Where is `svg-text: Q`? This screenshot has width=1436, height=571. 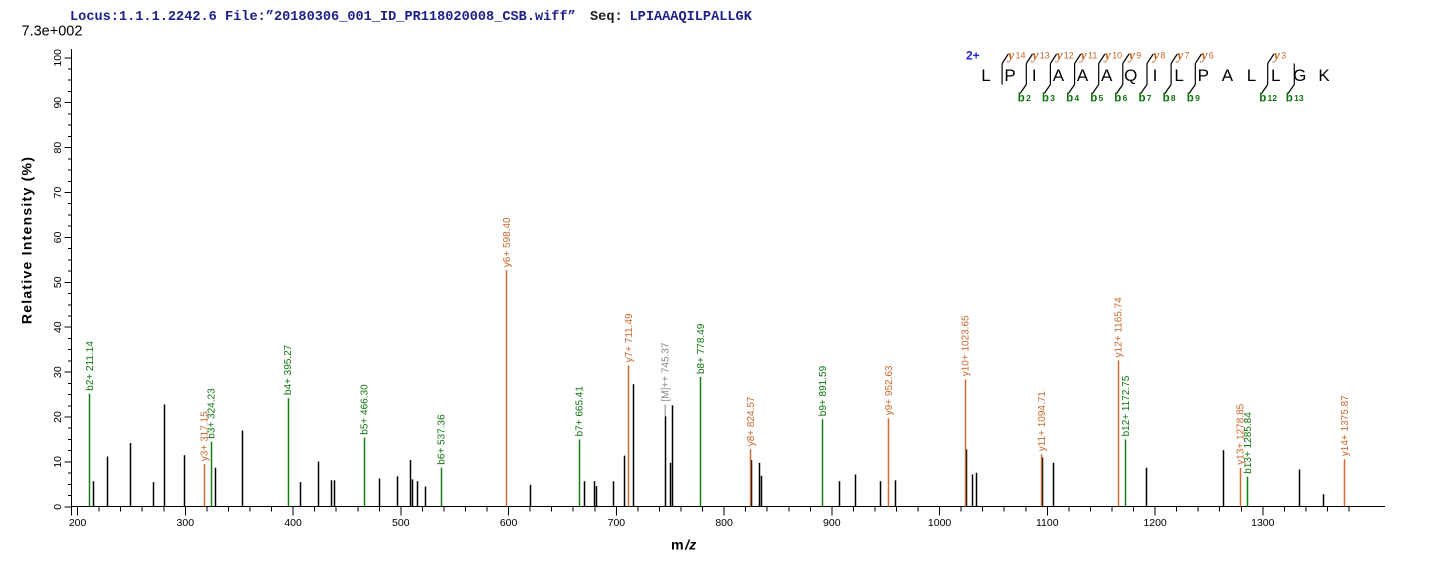 svg-text: Q is located at coordinates (1130, 75).